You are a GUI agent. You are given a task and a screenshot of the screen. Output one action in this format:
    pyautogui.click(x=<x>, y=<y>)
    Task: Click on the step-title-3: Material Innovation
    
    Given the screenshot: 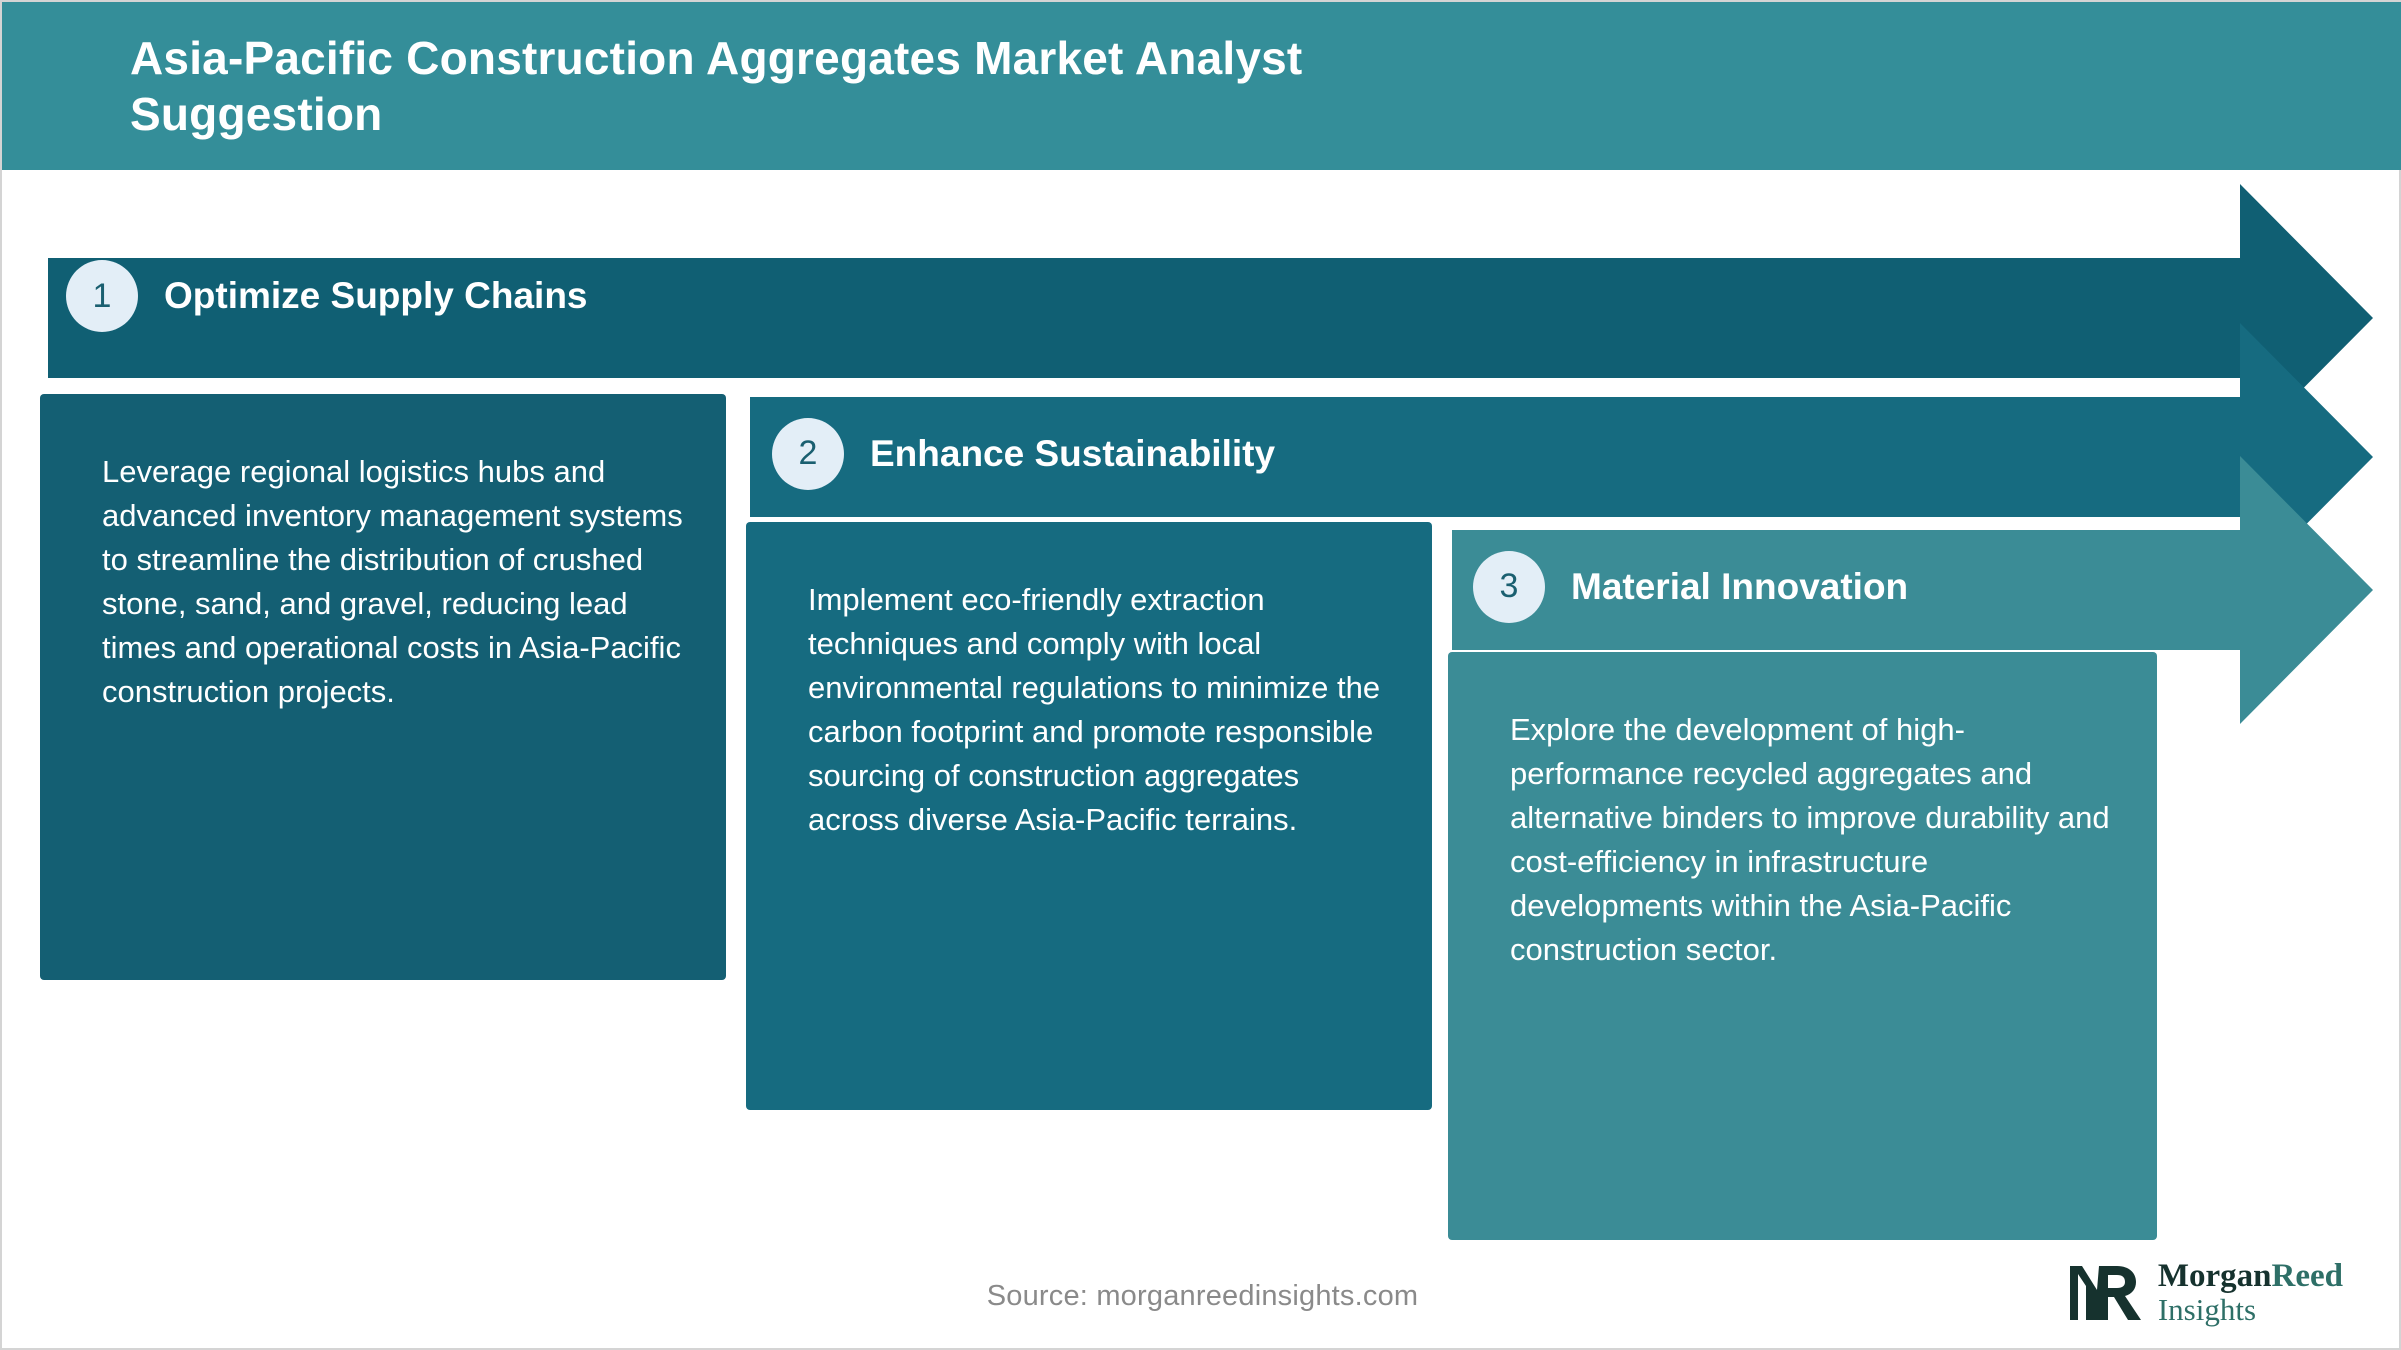 What is the action you would take?
    pyautogui.click(x=1740, y=586)
    